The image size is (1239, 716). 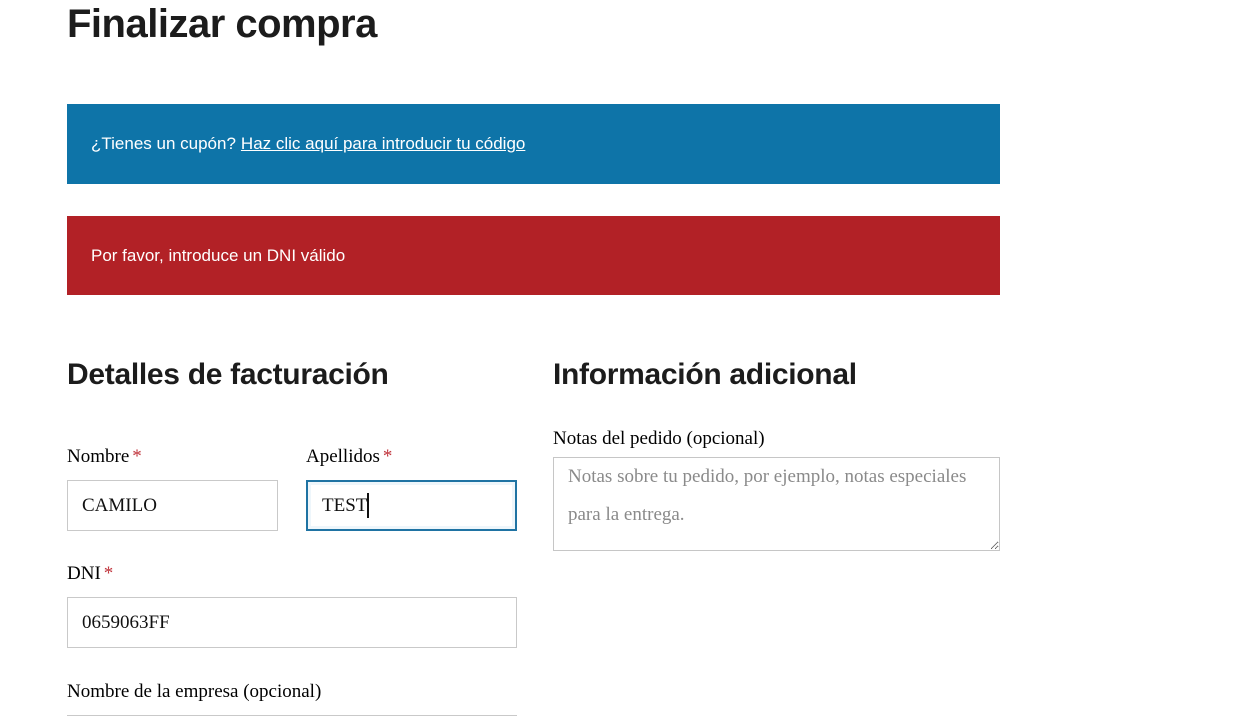 What do you see at coordinates (84, 573) in the screenshot?
I see `dni-label-text: DNI` at bounding box center [84, 573].